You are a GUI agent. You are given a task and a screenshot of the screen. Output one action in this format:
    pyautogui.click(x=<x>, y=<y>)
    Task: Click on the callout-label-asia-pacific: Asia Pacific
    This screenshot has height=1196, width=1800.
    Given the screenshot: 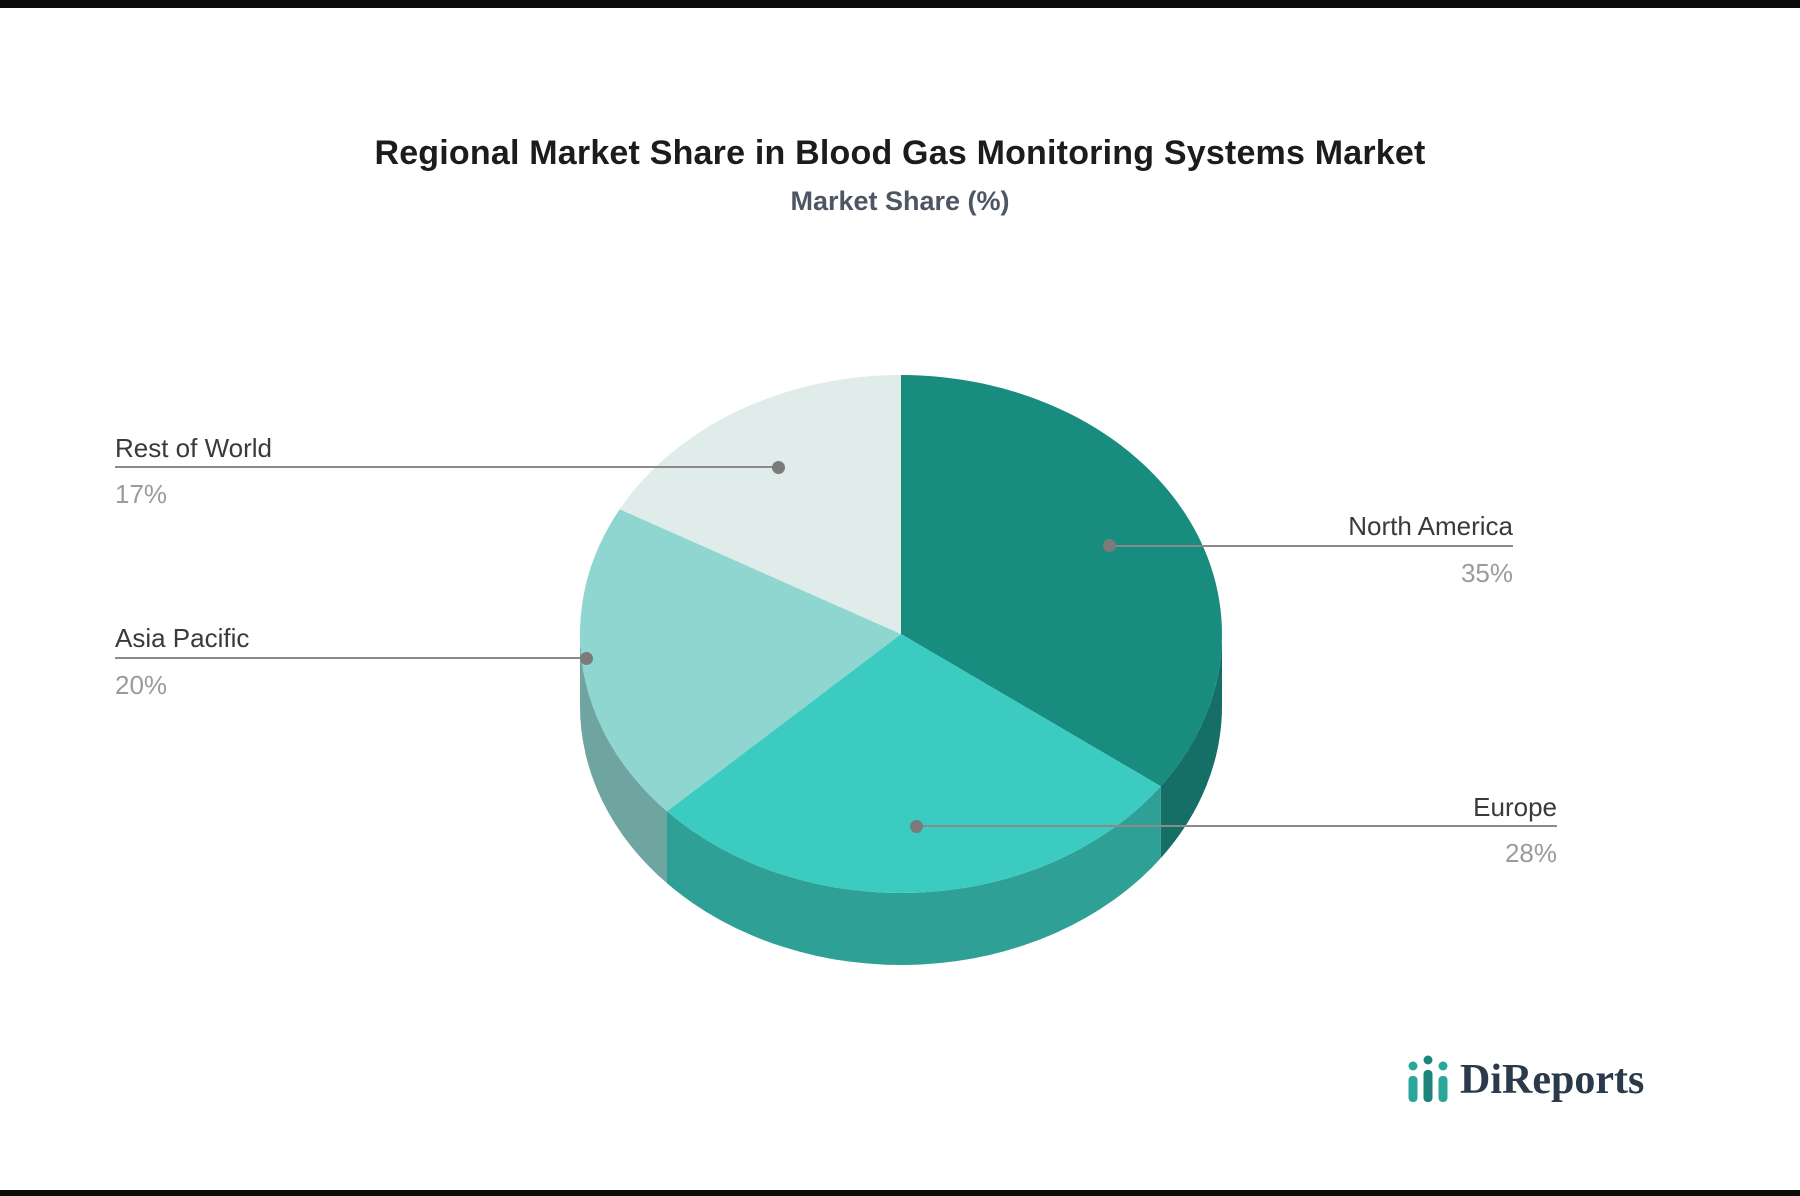 What is the action you would take?
    pyautogui.click(x=182, y=638)
    